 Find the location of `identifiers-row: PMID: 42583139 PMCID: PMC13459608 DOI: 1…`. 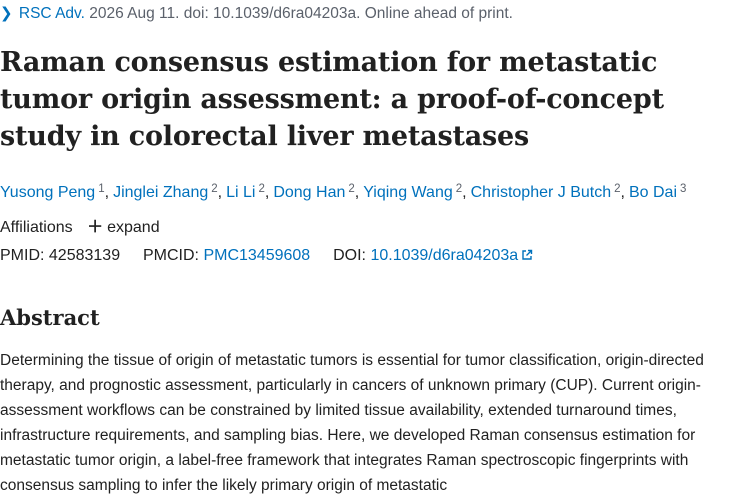

identifiers-row: PMID: 42583139 PMCID: PMC13459608 DOI: 1… is located at coordinates (266, 256).